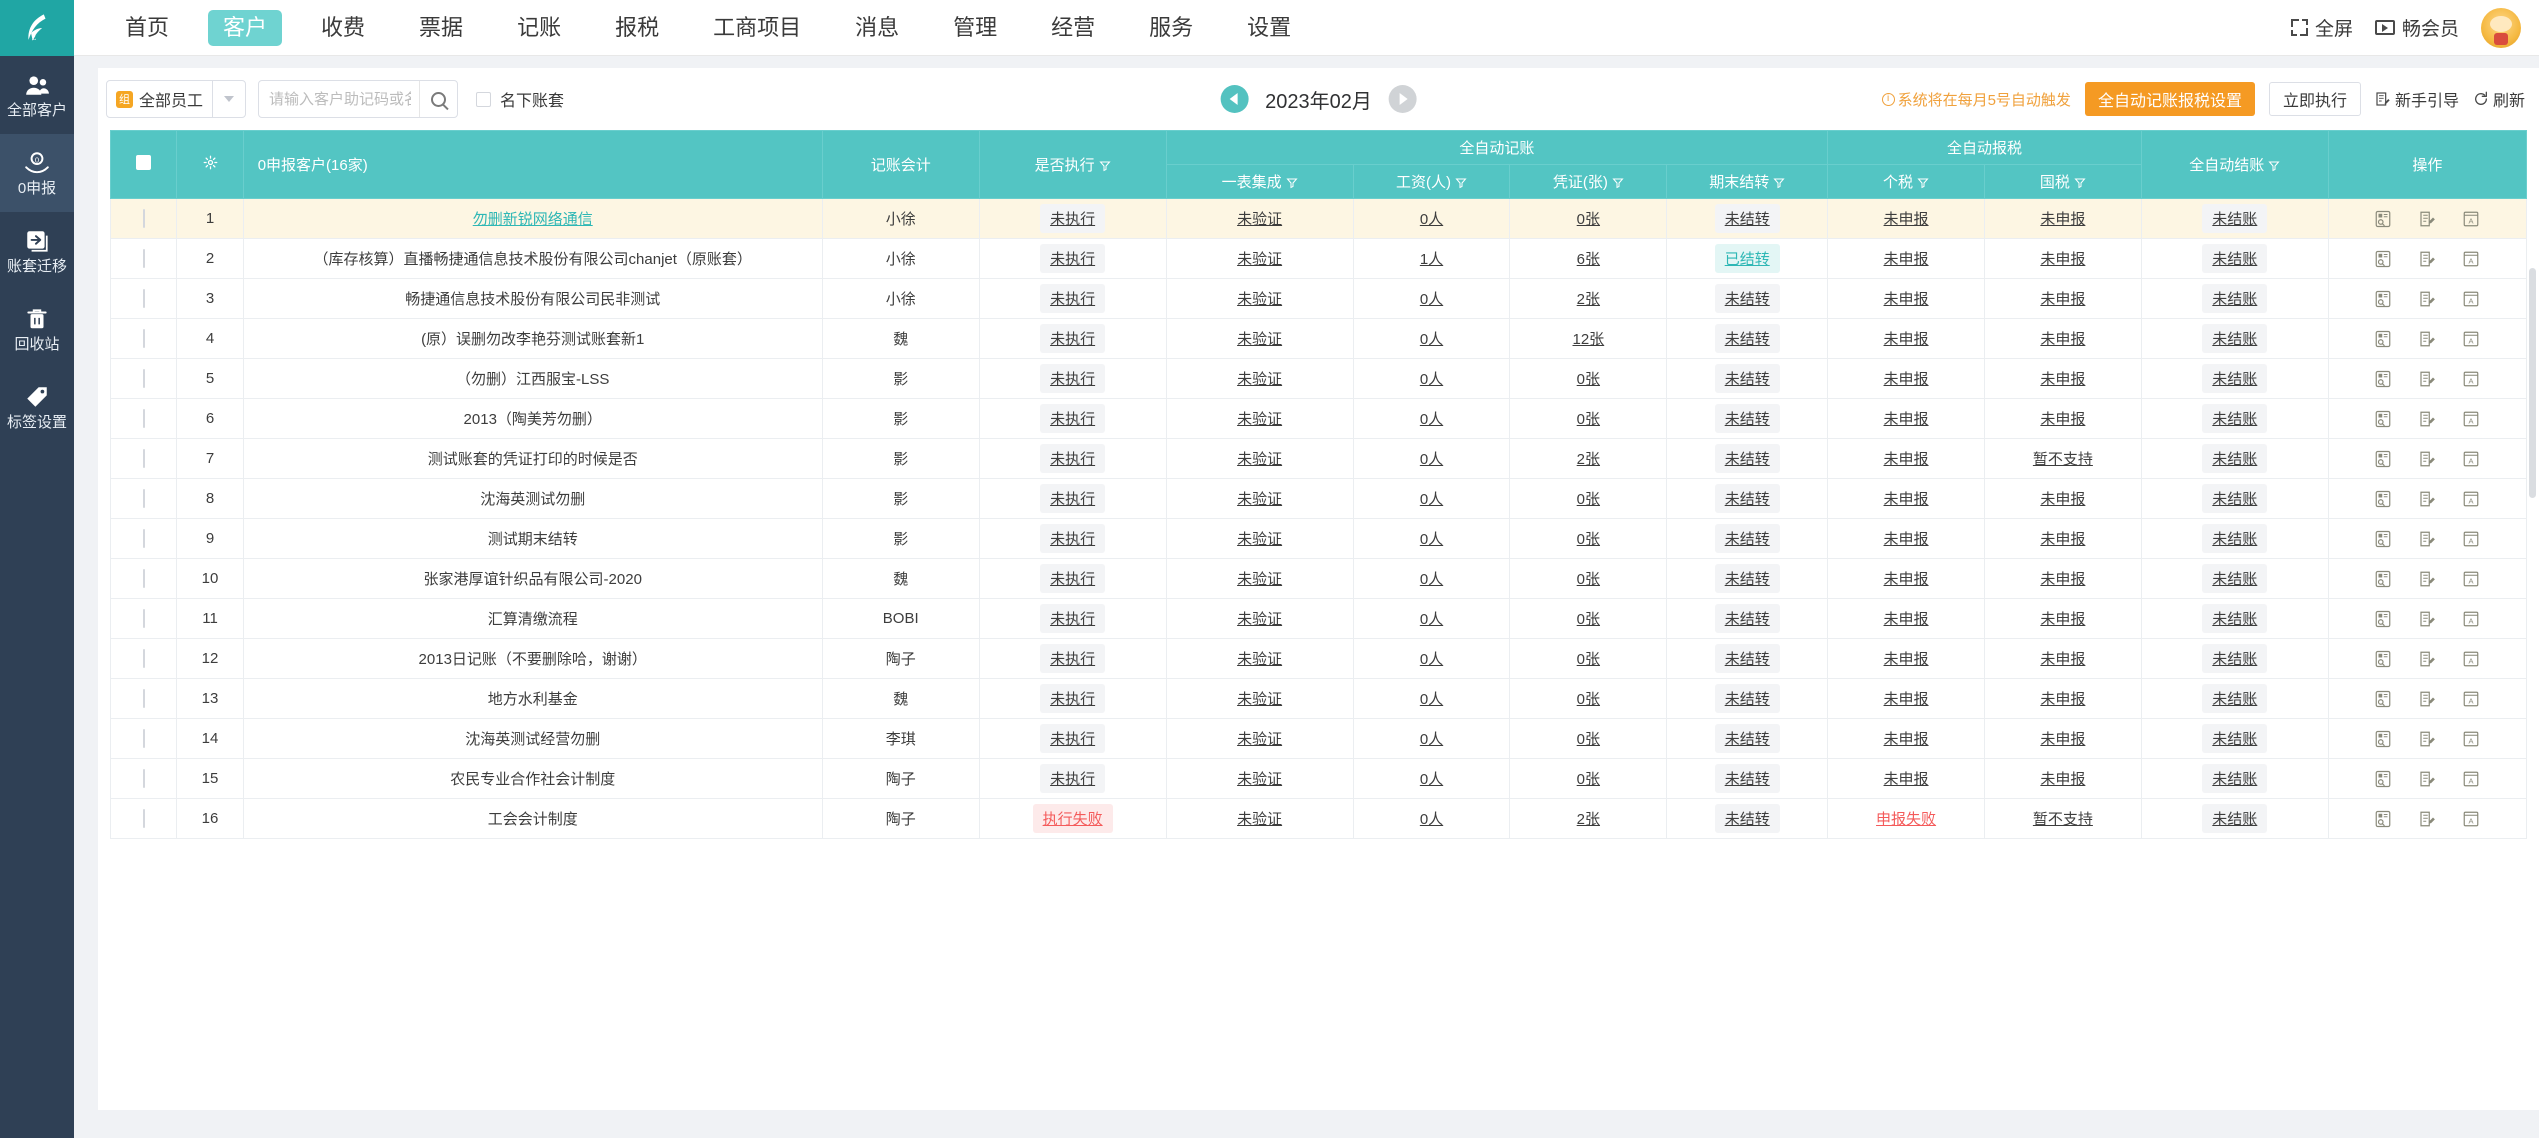  I want to click on table-row: 15 农民专业合作社会计制度 陶子 未执行 未验证 0人 0张 未结转 未申报 未申报 未结账 A, so click(1318, 778).